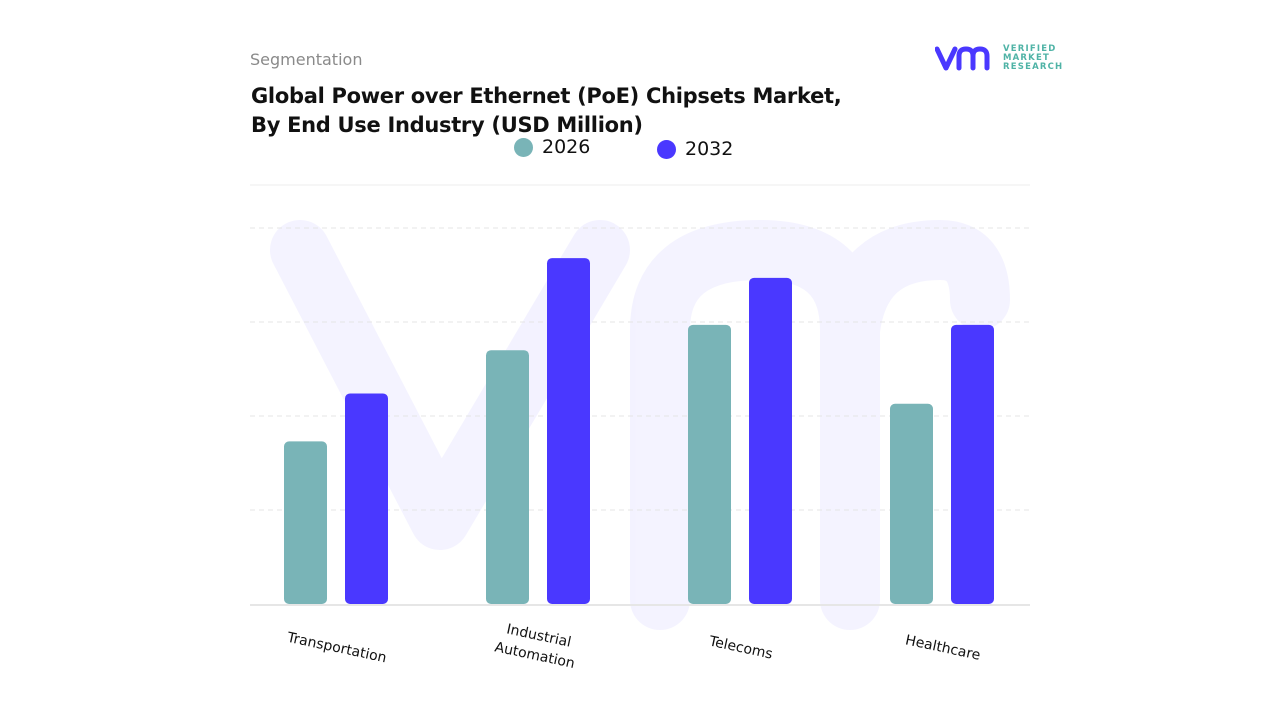 This screenshot has width=1280, height=720. I want to click on title-line-2: By End Use Industry (USD Million), so click(447, 125).